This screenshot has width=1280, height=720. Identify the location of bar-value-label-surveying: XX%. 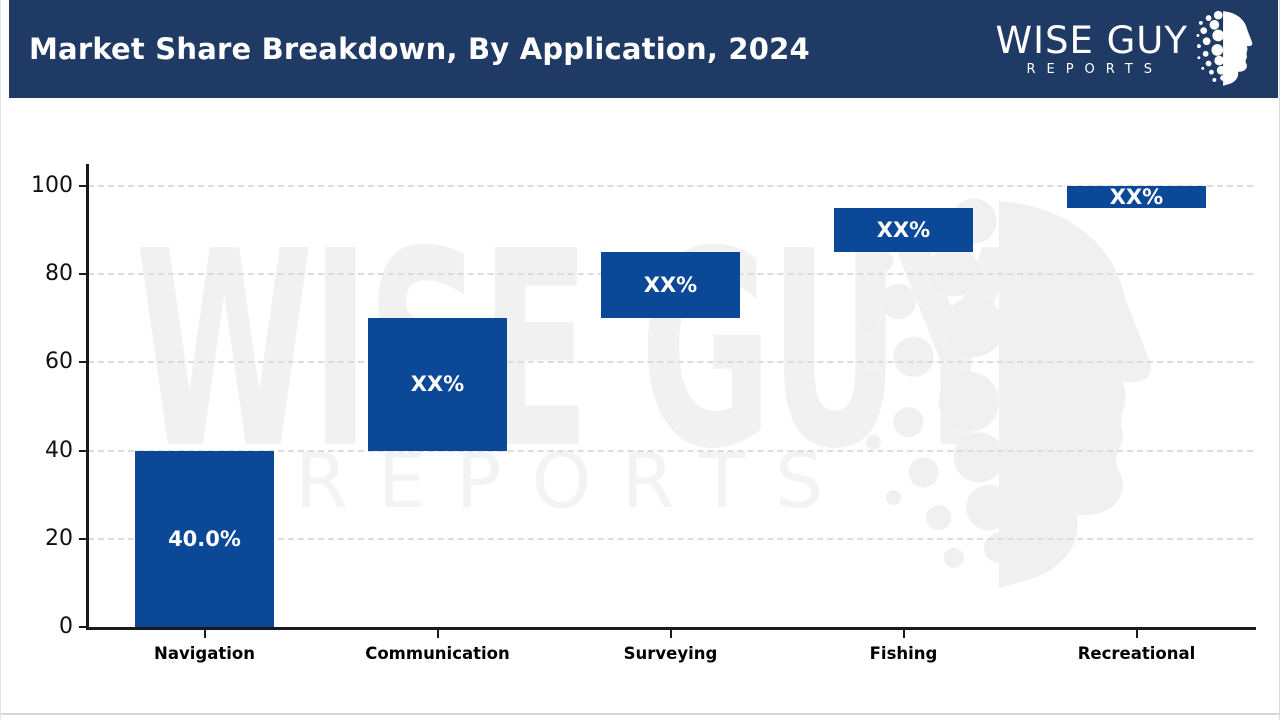
(670, 285).